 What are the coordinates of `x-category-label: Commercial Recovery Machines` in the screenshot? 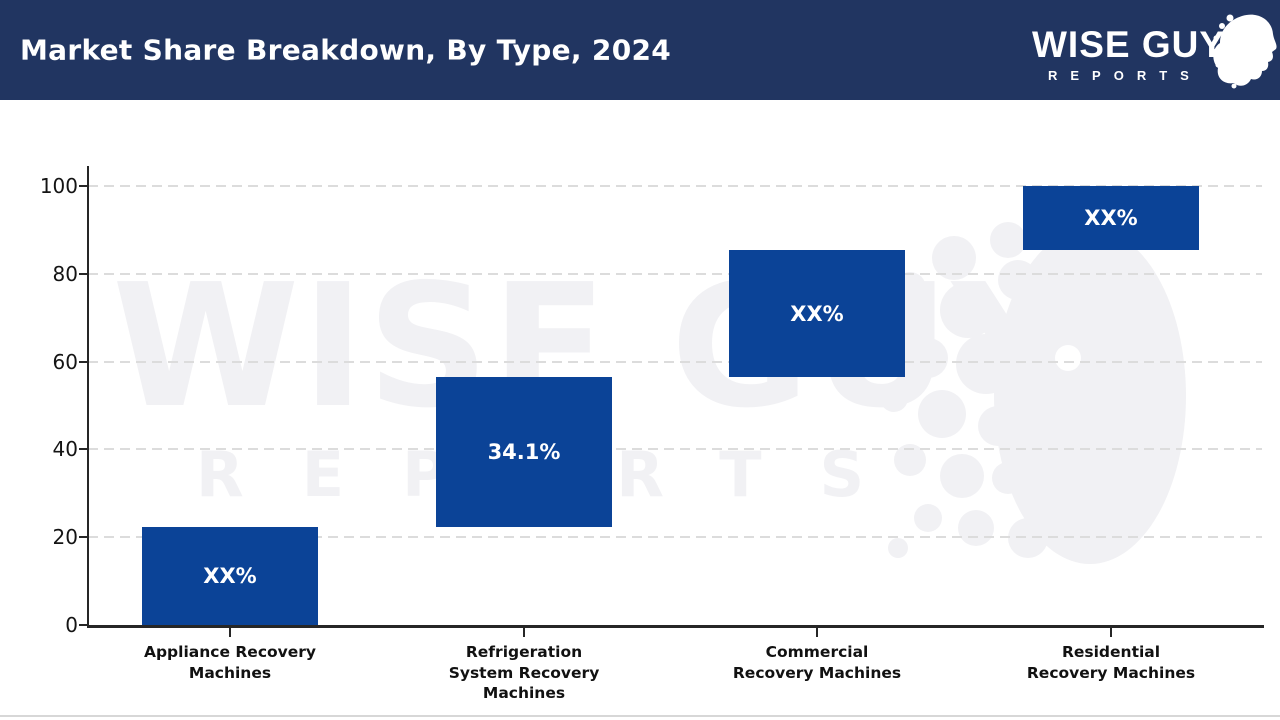 It's located at (817, 662).